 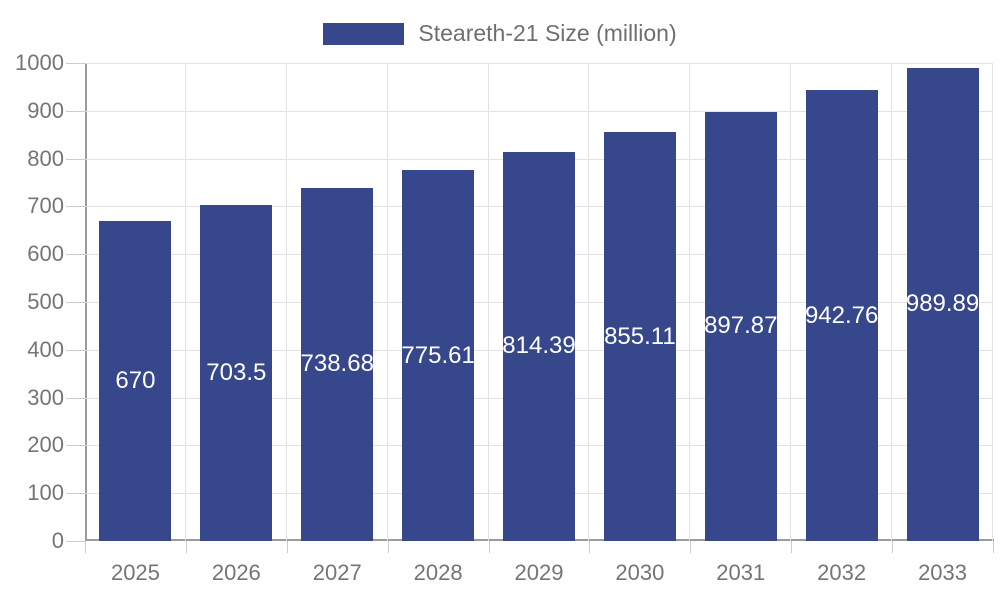 I want to click on bar: 703.5, so click(x=236, y=372).